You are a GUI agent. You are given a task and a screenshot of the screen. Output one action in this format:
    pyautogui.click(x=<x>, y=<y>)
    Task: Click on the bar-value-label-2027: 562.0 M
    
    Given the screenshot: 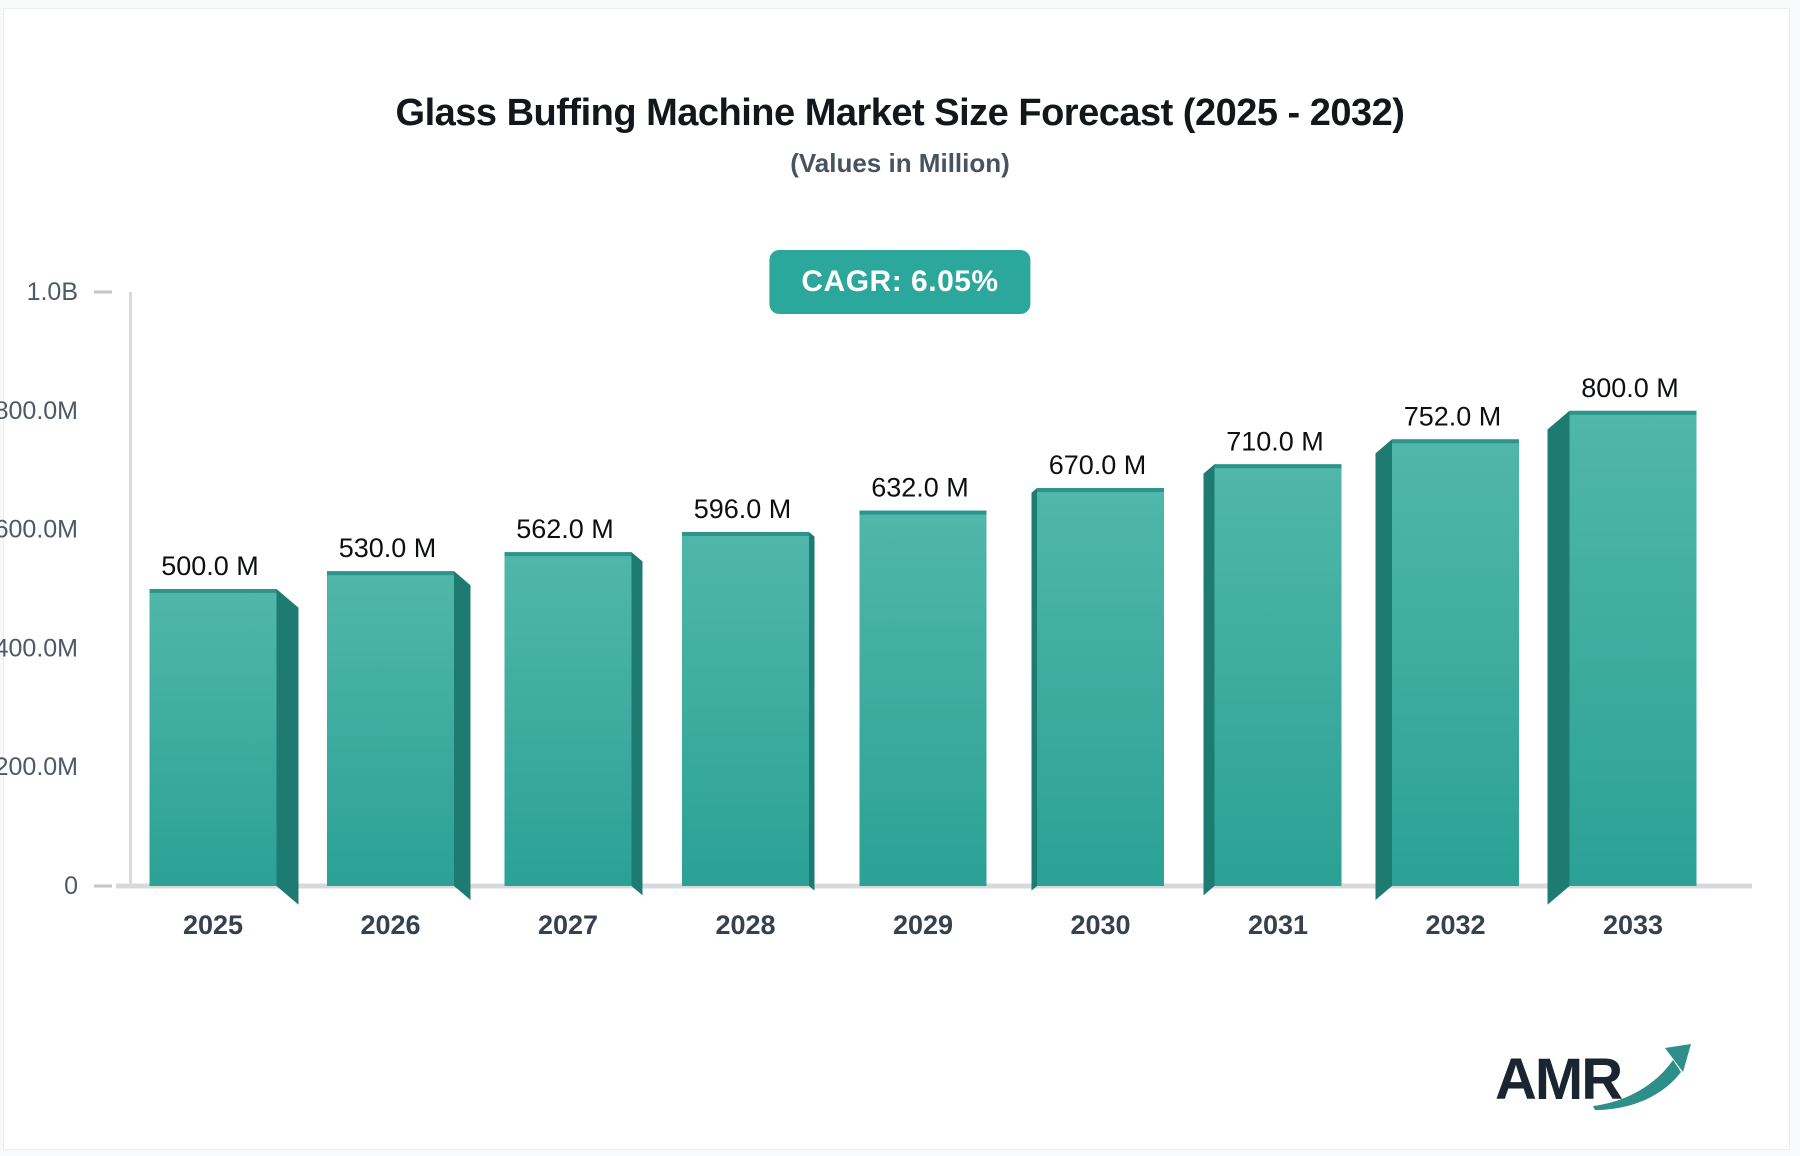 What is the action you would take?
    pyautogui.click(x=565, y=529)
    